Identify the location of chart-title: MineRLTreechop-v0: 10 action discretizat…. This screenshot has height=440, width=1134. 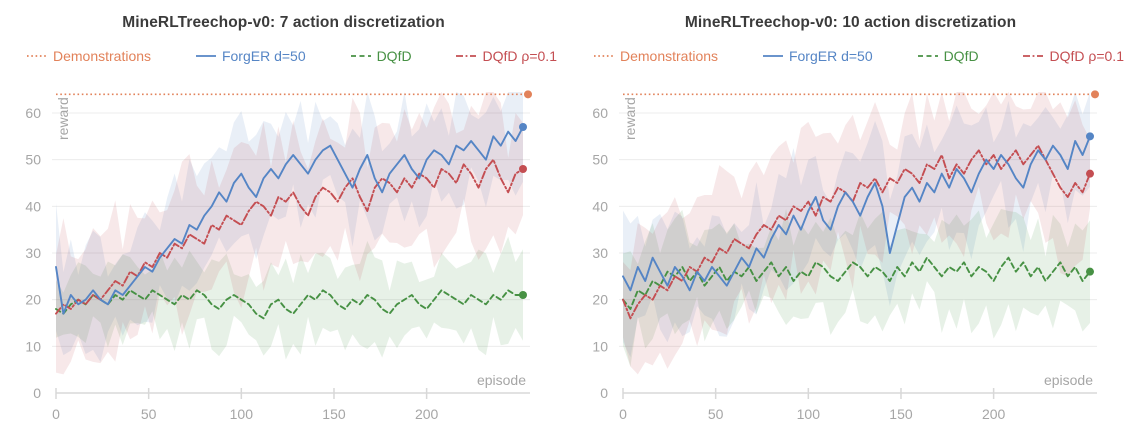
(850, 22).